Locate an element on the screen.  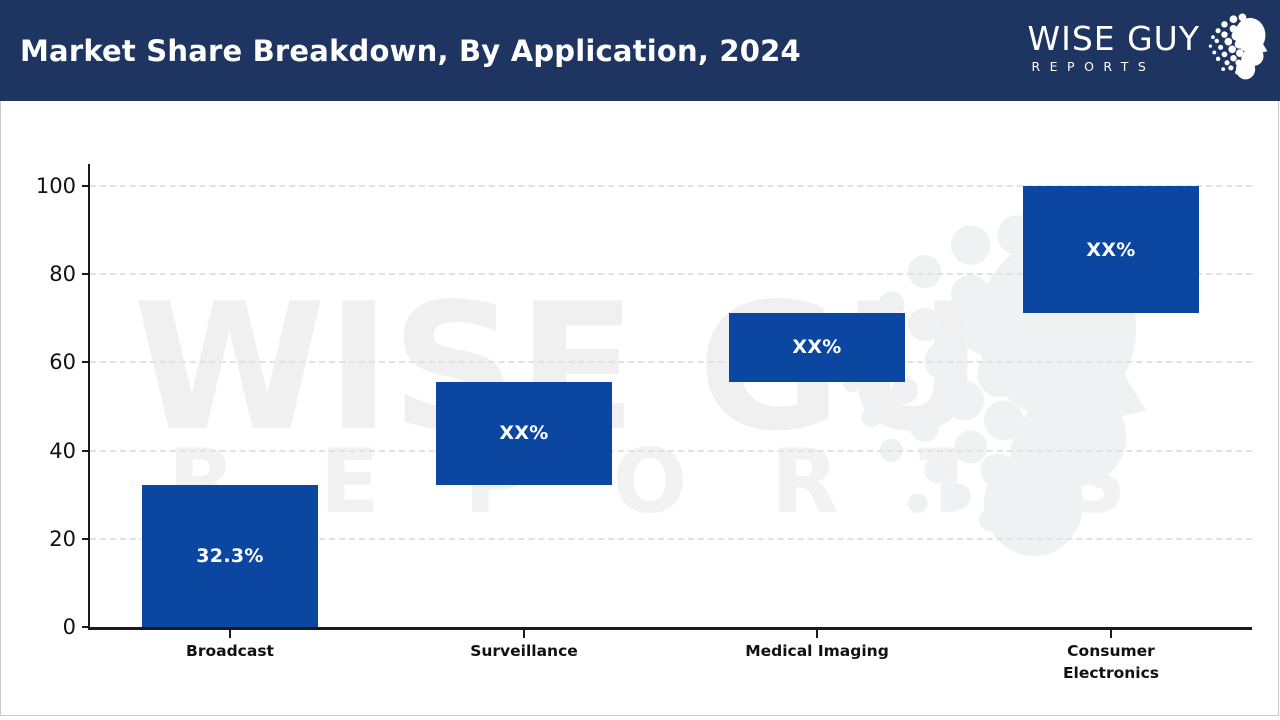
bar-consumer-electronics: XX% is located at coordinates (1111, 249).